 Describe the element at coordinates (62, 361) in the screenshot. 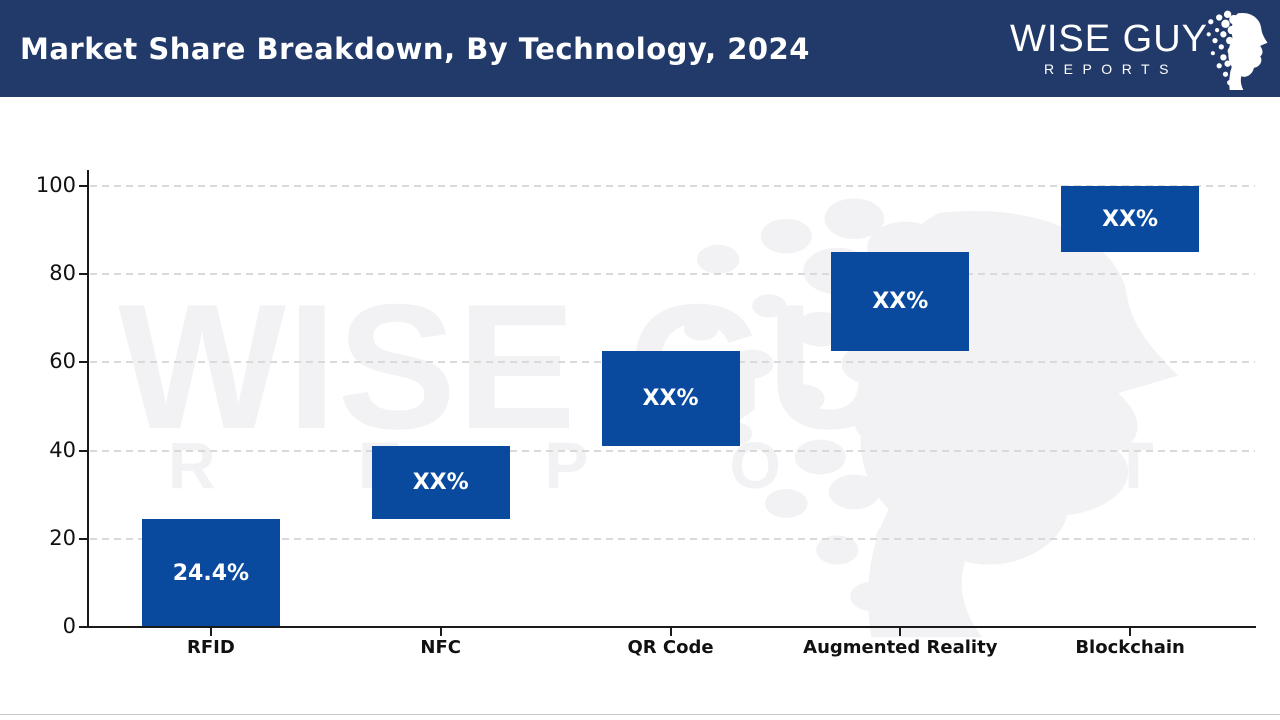

I see `y-axis-tick-label: 60` at that location.